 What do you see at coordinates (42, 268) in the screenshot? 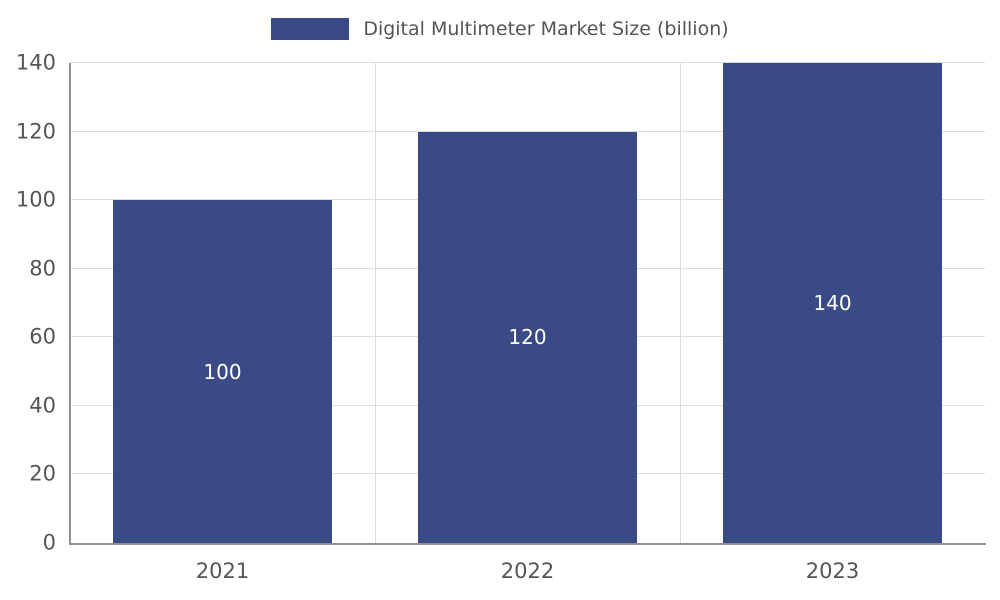
I see `y-tick-label: 80` at bounding box center [42, 268].